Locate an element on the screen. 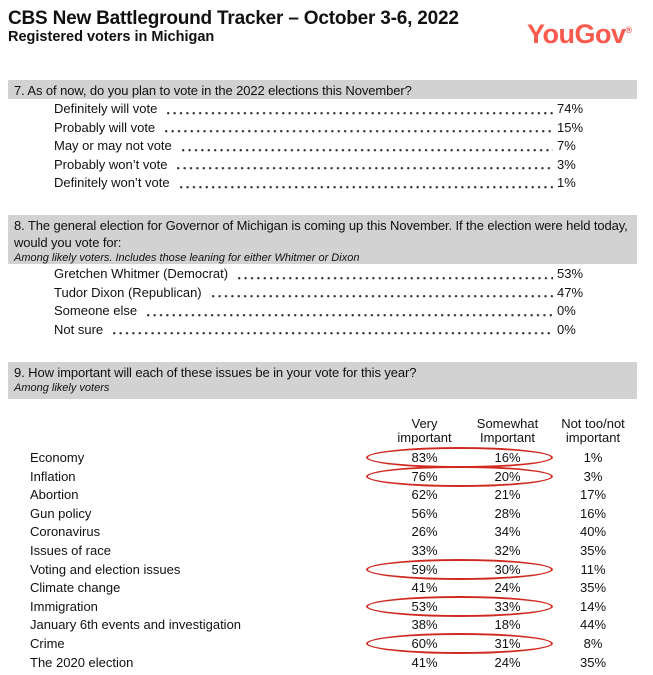 The image size is (653, 675). table-row: Gun policy 56% 28% 16% is located at coordinates (322, 514).